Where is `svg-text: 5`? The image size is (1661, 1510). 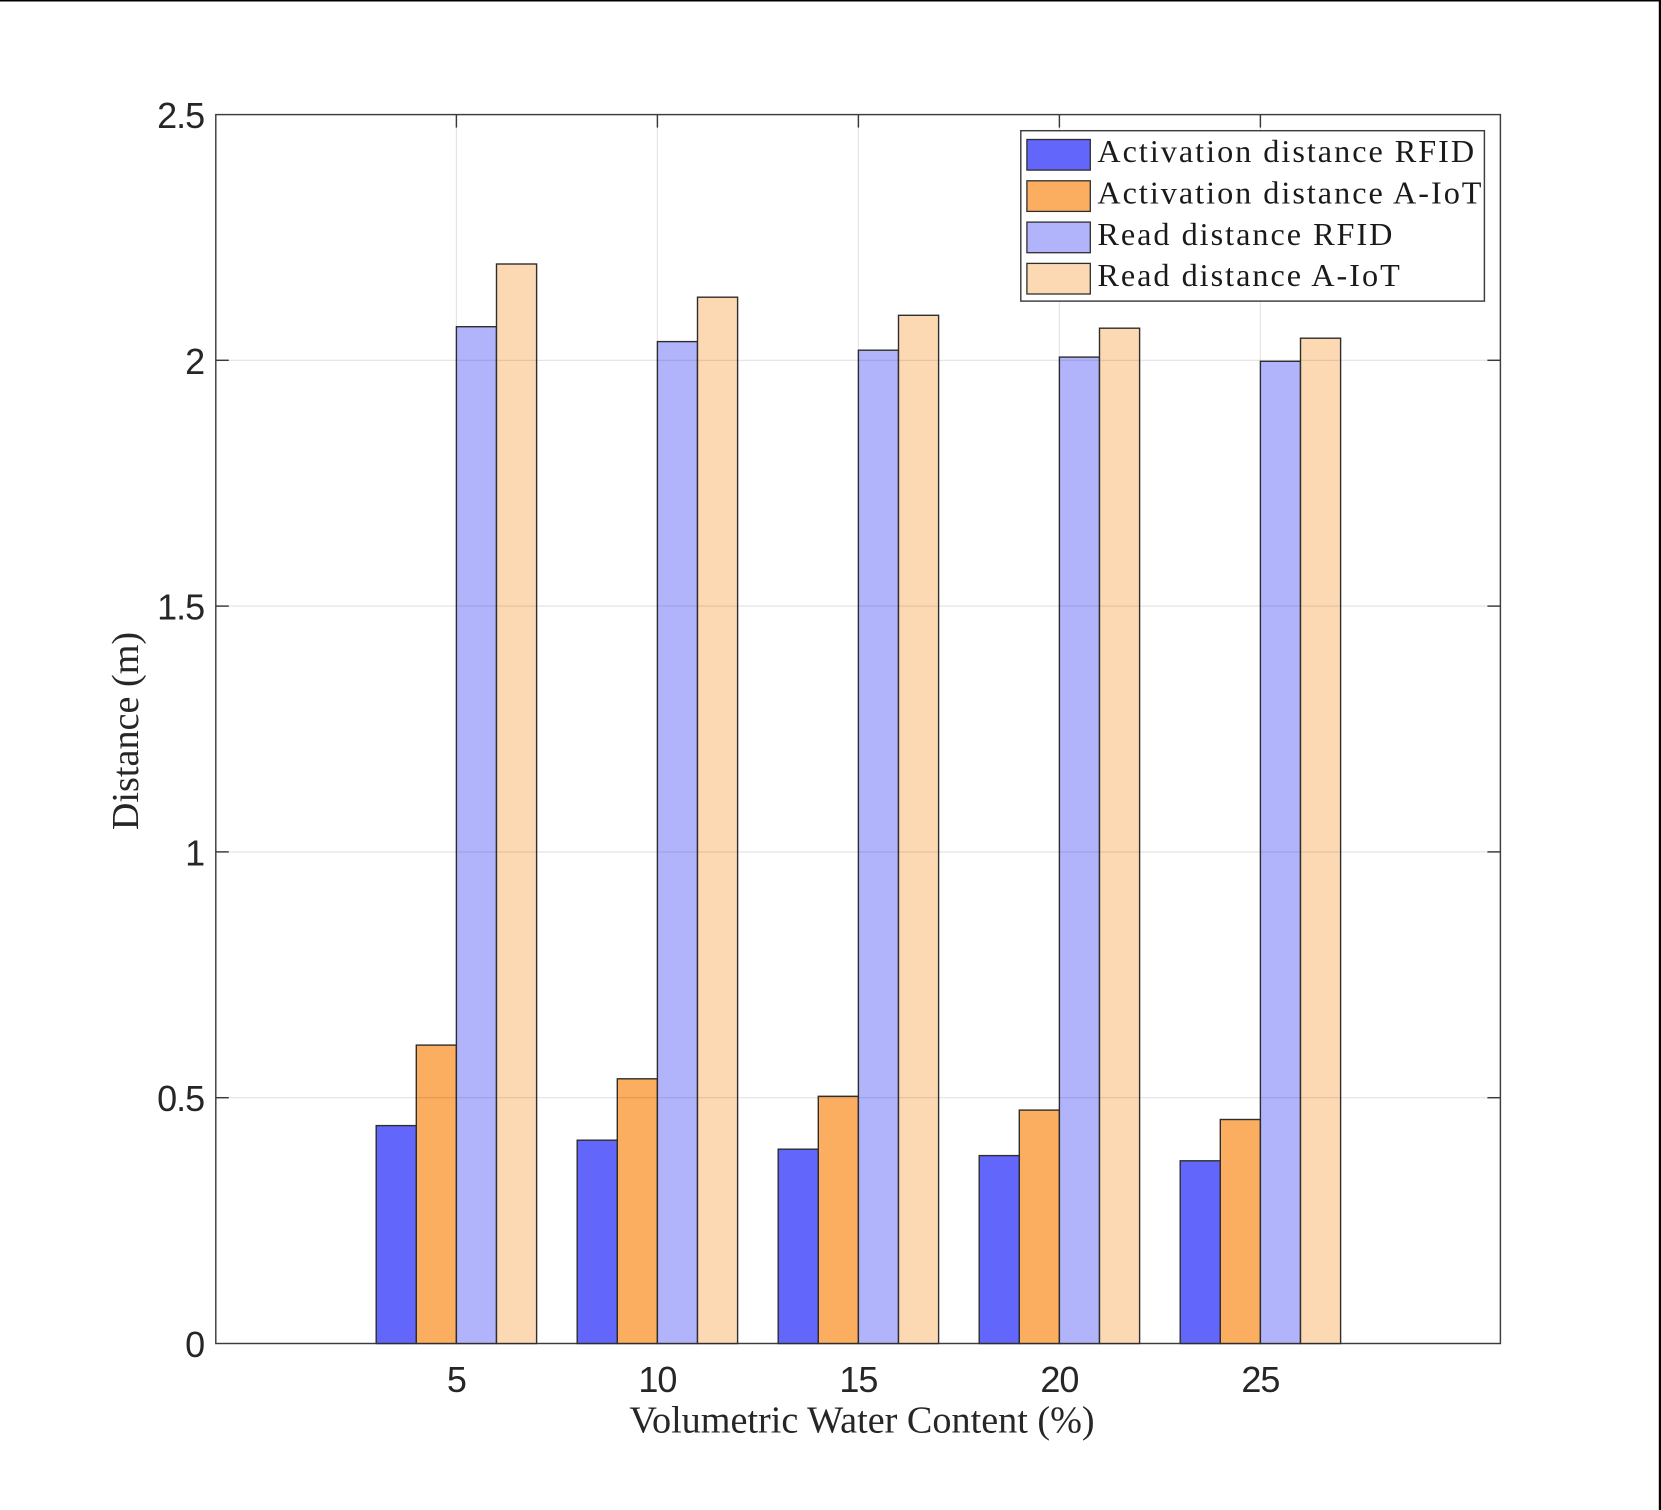
svg-text: 5 is located at coordinates (456, 1379).